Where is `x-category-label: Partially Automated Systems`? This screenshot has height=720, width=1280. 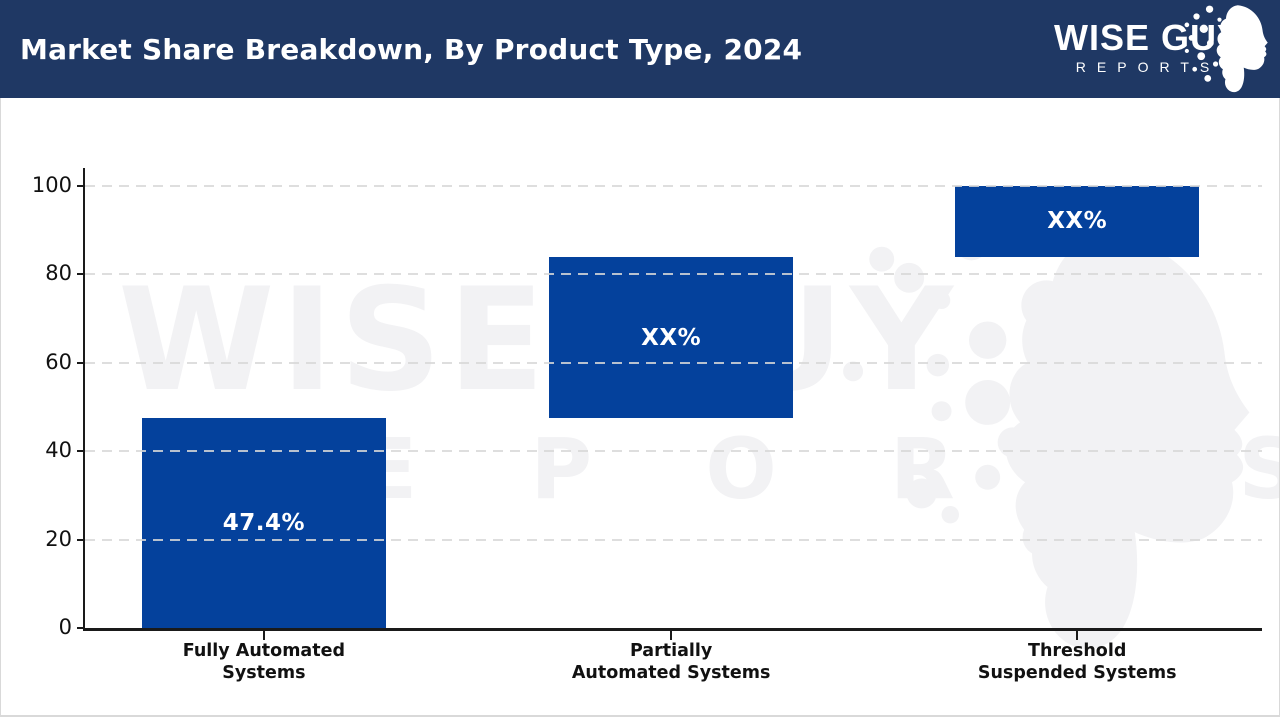 x-category-label: Partially Automated Systems is located at coordinates (671, 662).